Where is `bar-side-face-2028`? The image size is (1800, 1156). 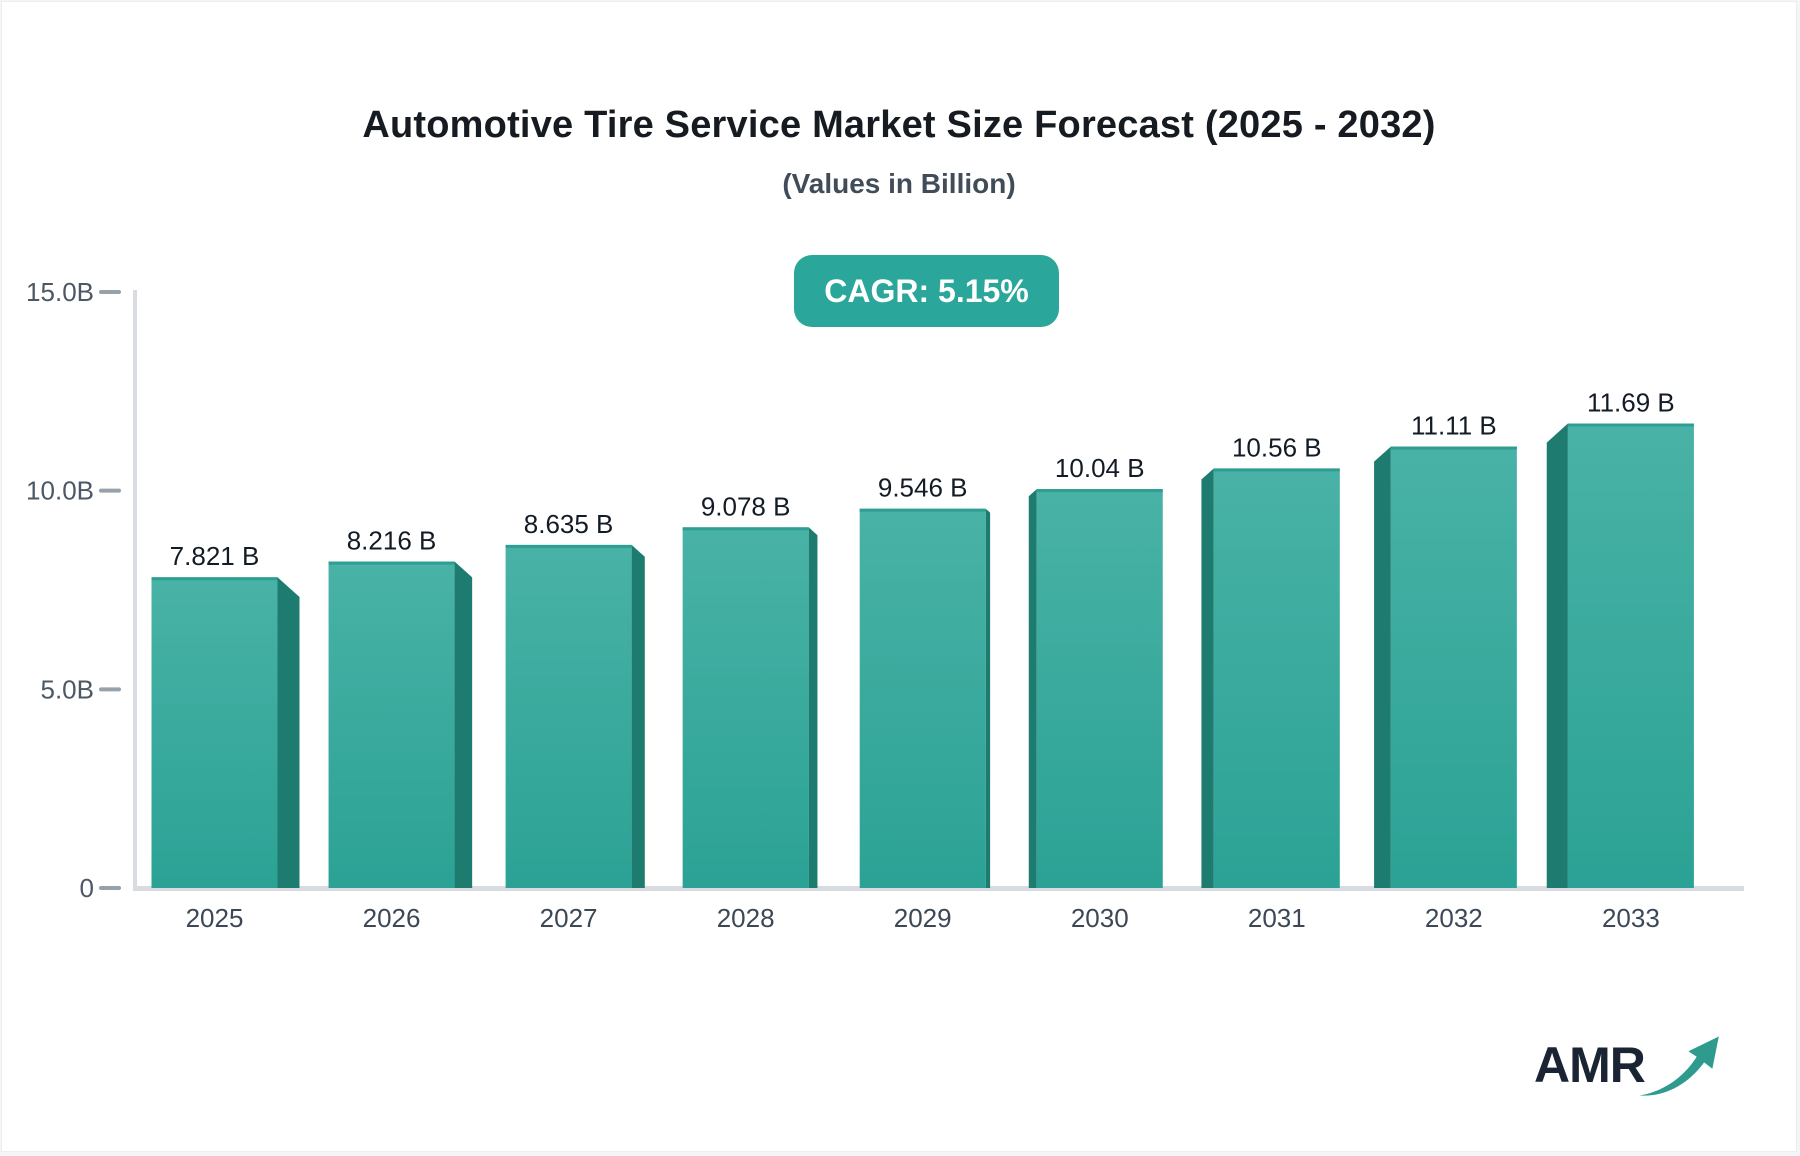
bar-side-face-2028 is located at coordinates (813, 707).